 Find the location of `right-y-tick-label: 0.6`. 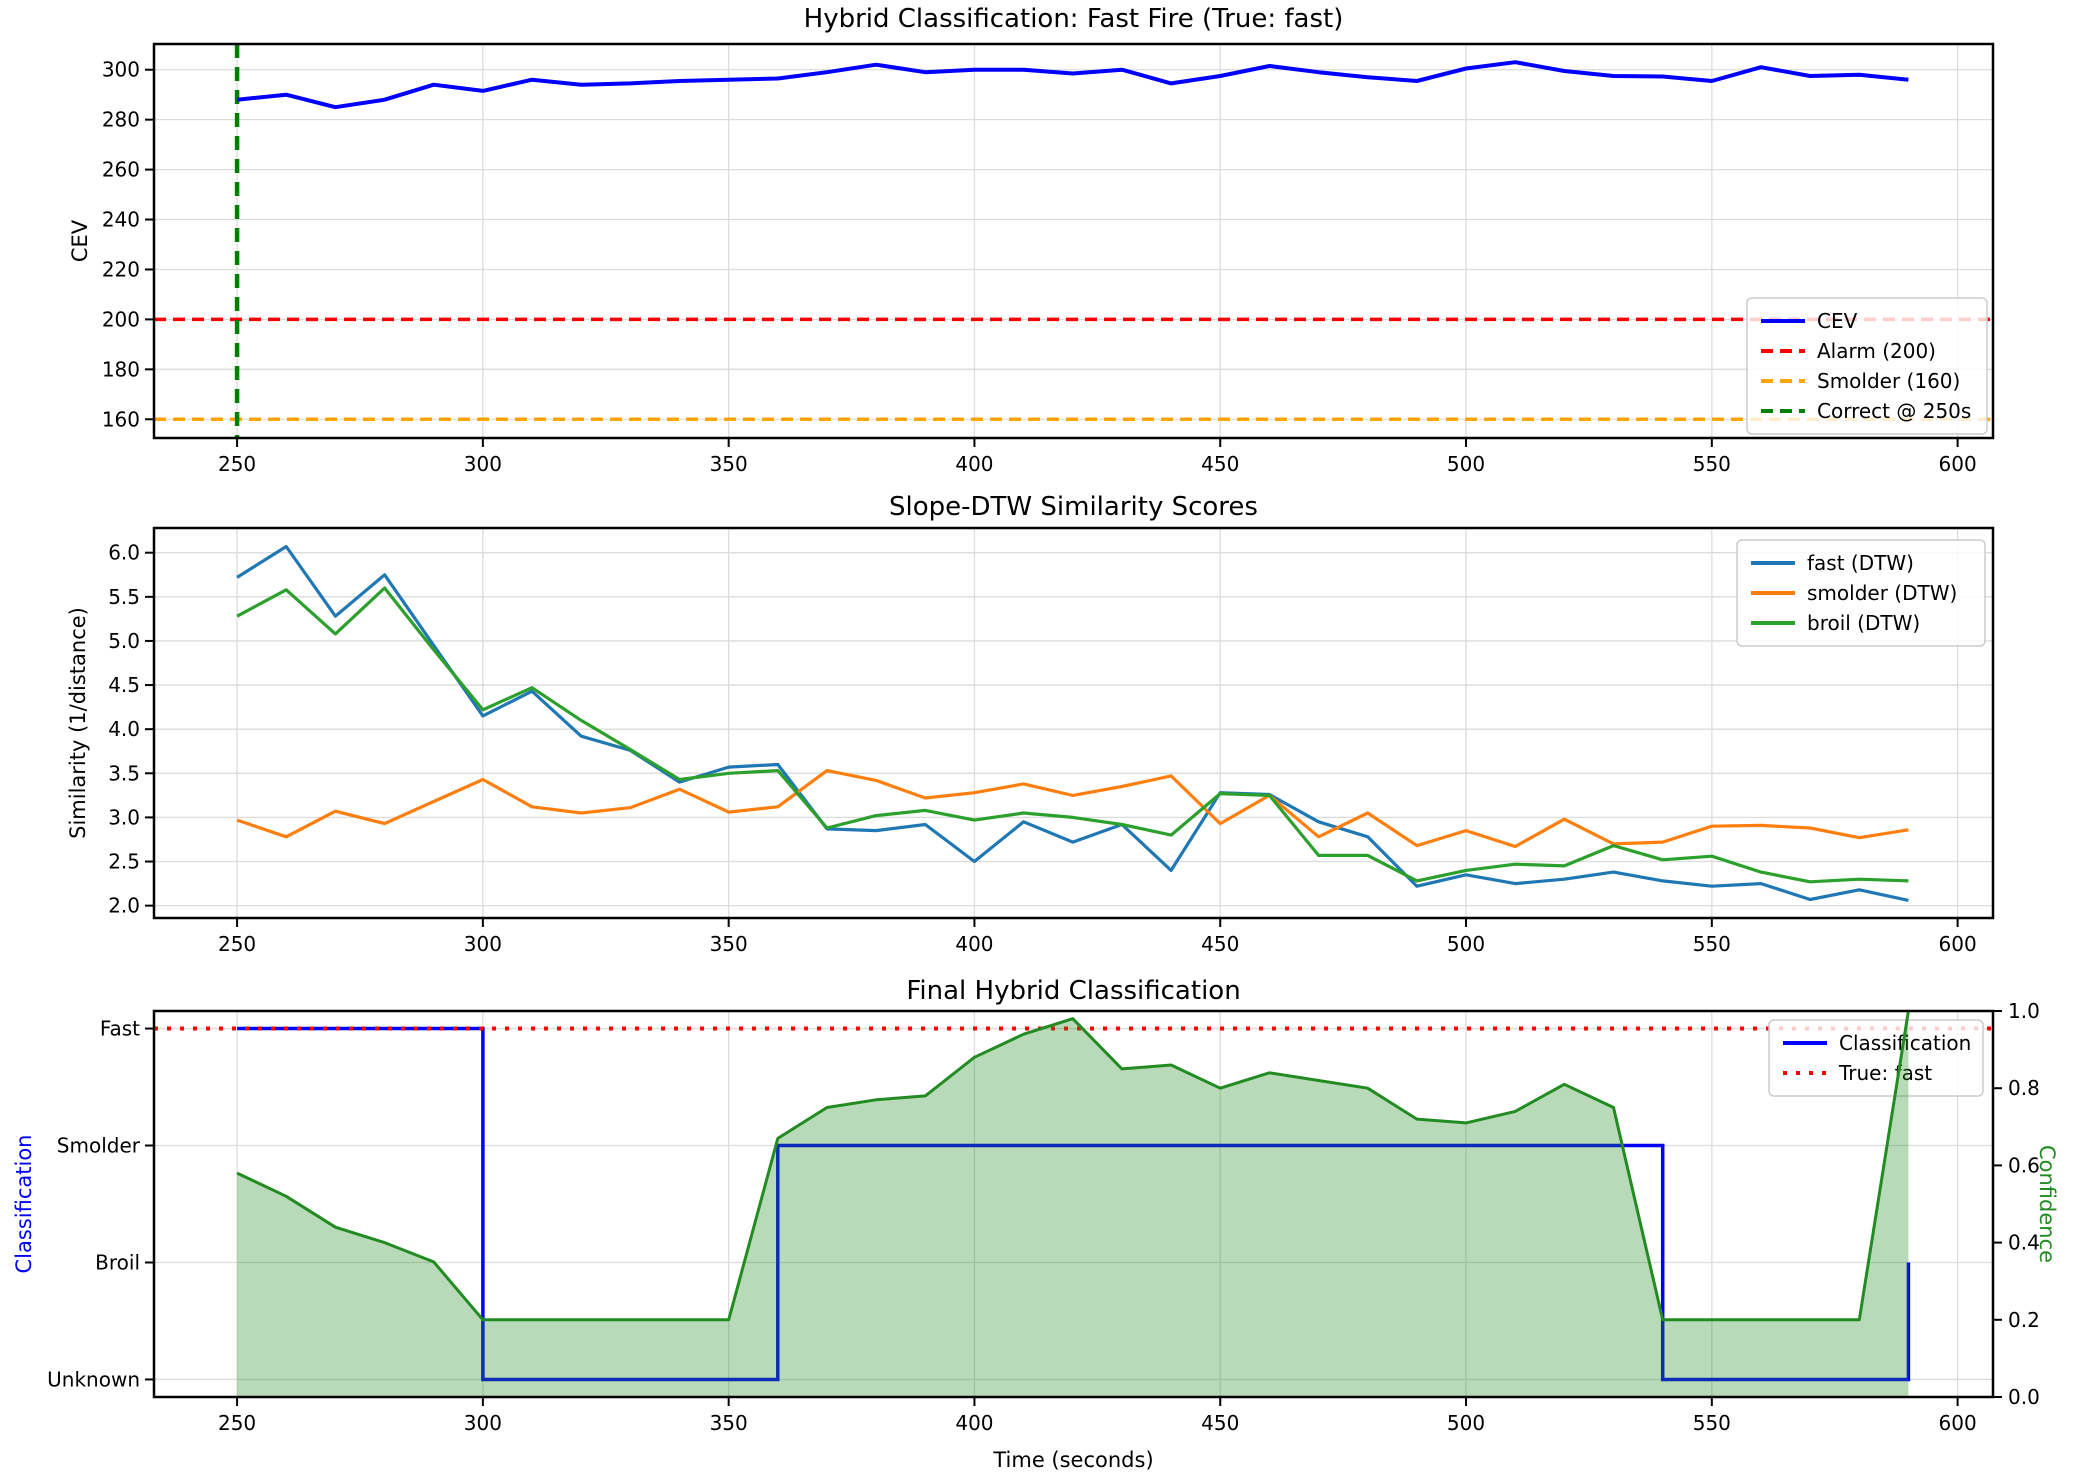

right-y-tick-label: 0.6 is located at coordinates (2024, 1165).